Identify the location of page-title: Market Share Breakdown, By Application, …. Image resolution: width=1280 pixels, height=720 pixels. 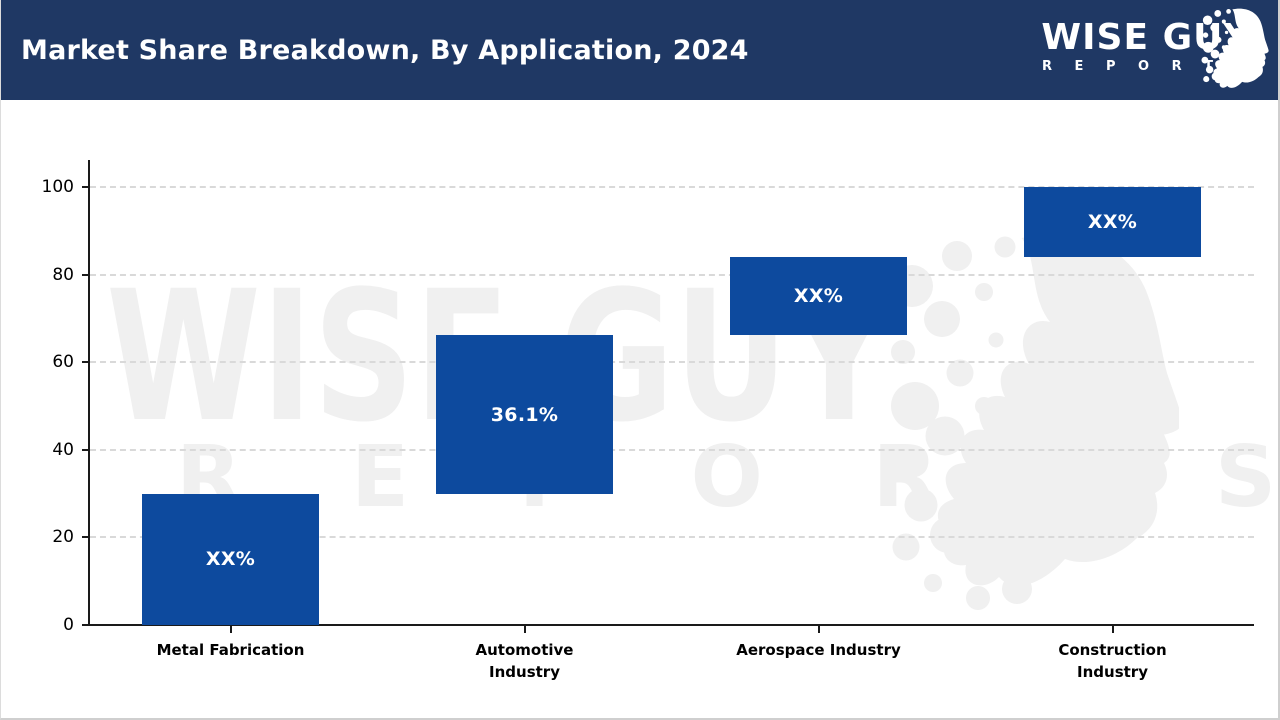
(385, 50).